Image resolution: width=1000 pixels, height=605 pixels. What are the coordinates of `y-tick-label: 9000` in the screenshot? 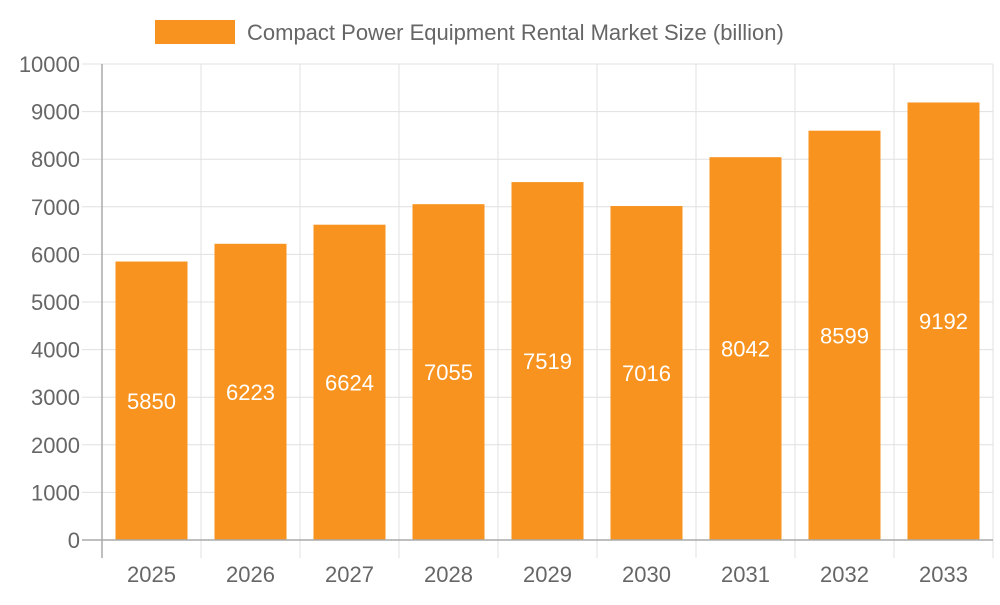 It's located at (55, 112).